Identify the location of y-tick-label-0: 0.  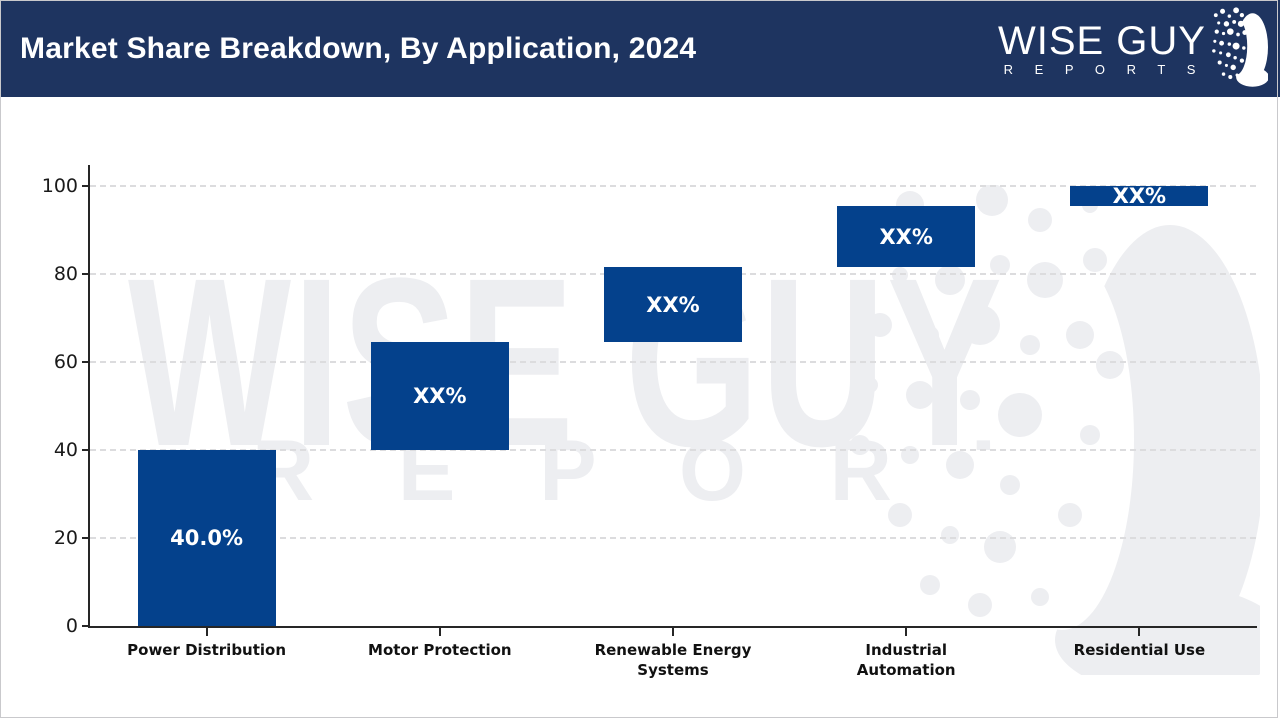
(71, 626).